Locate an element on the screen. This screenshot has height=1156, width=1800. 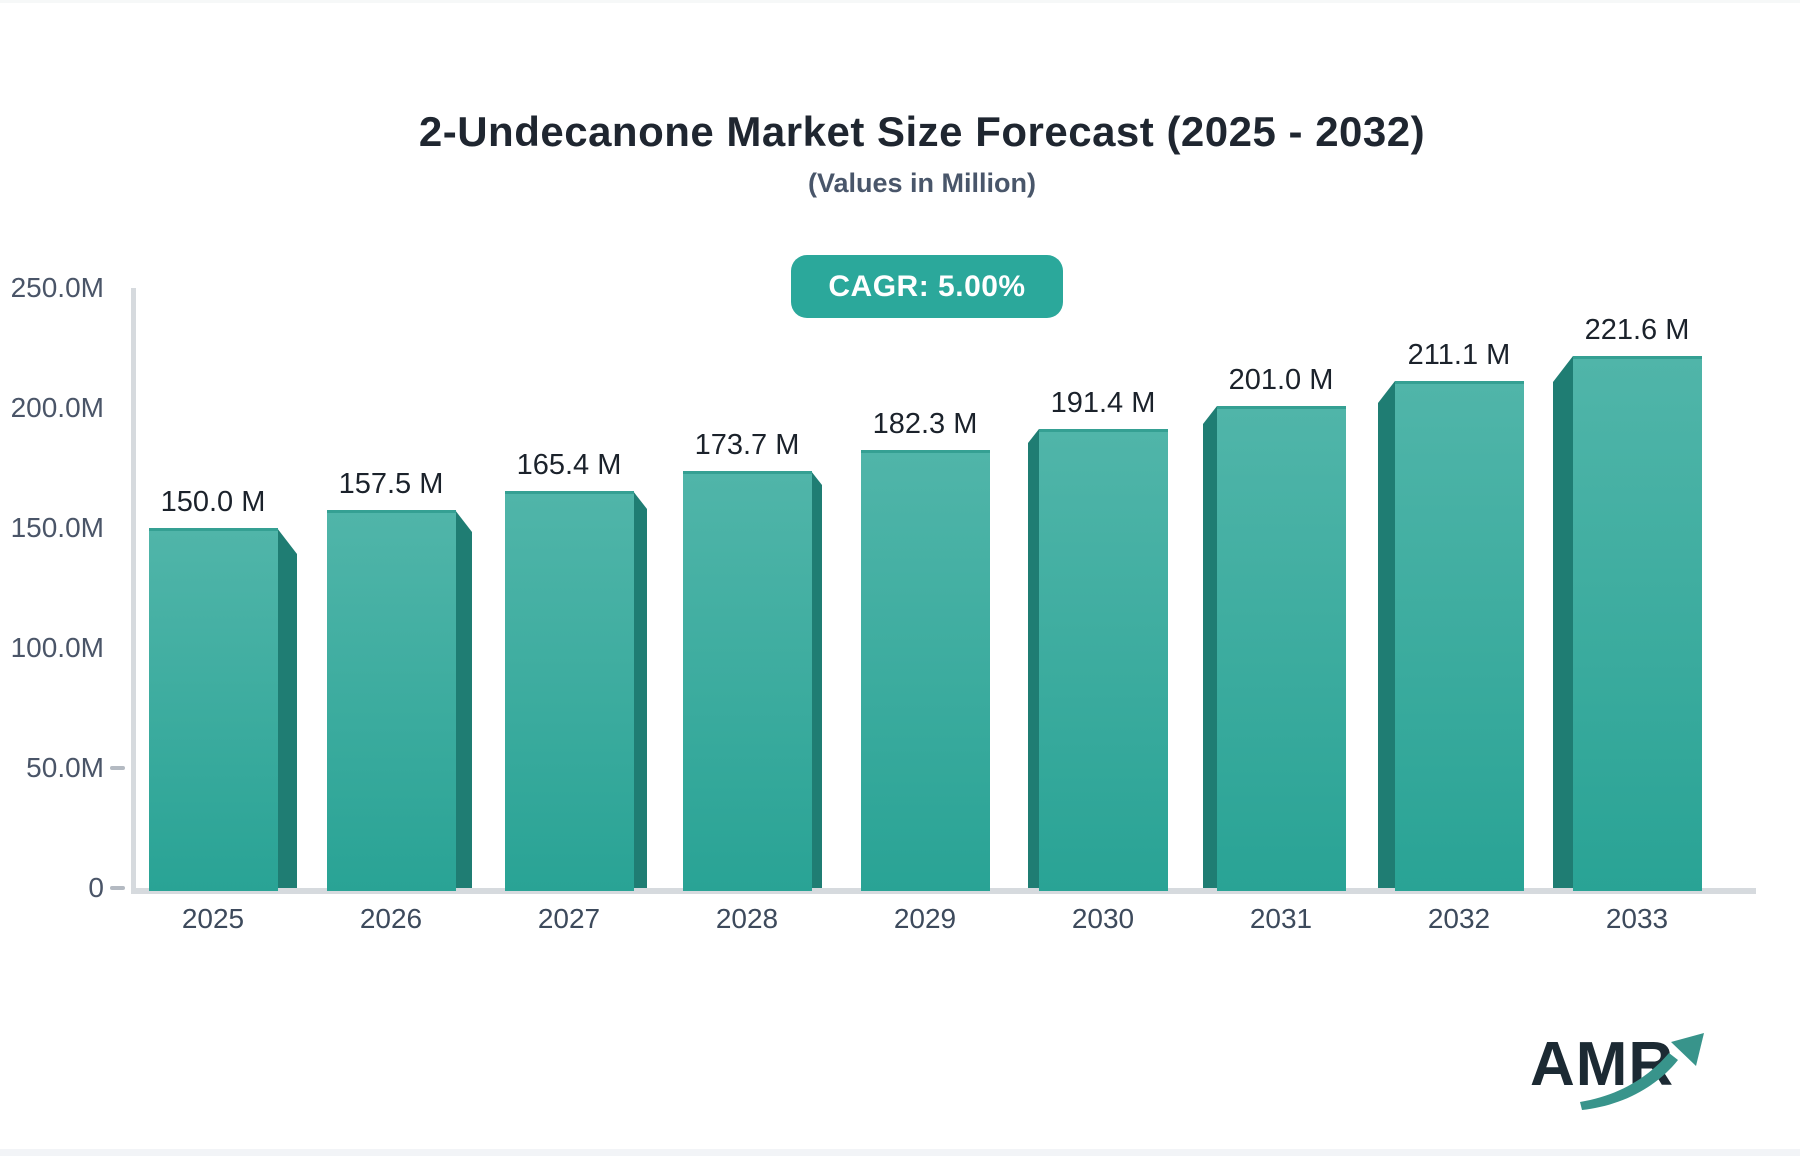
bar-value-label-2033: 221.6 M is located at coordinates (1637, 330).